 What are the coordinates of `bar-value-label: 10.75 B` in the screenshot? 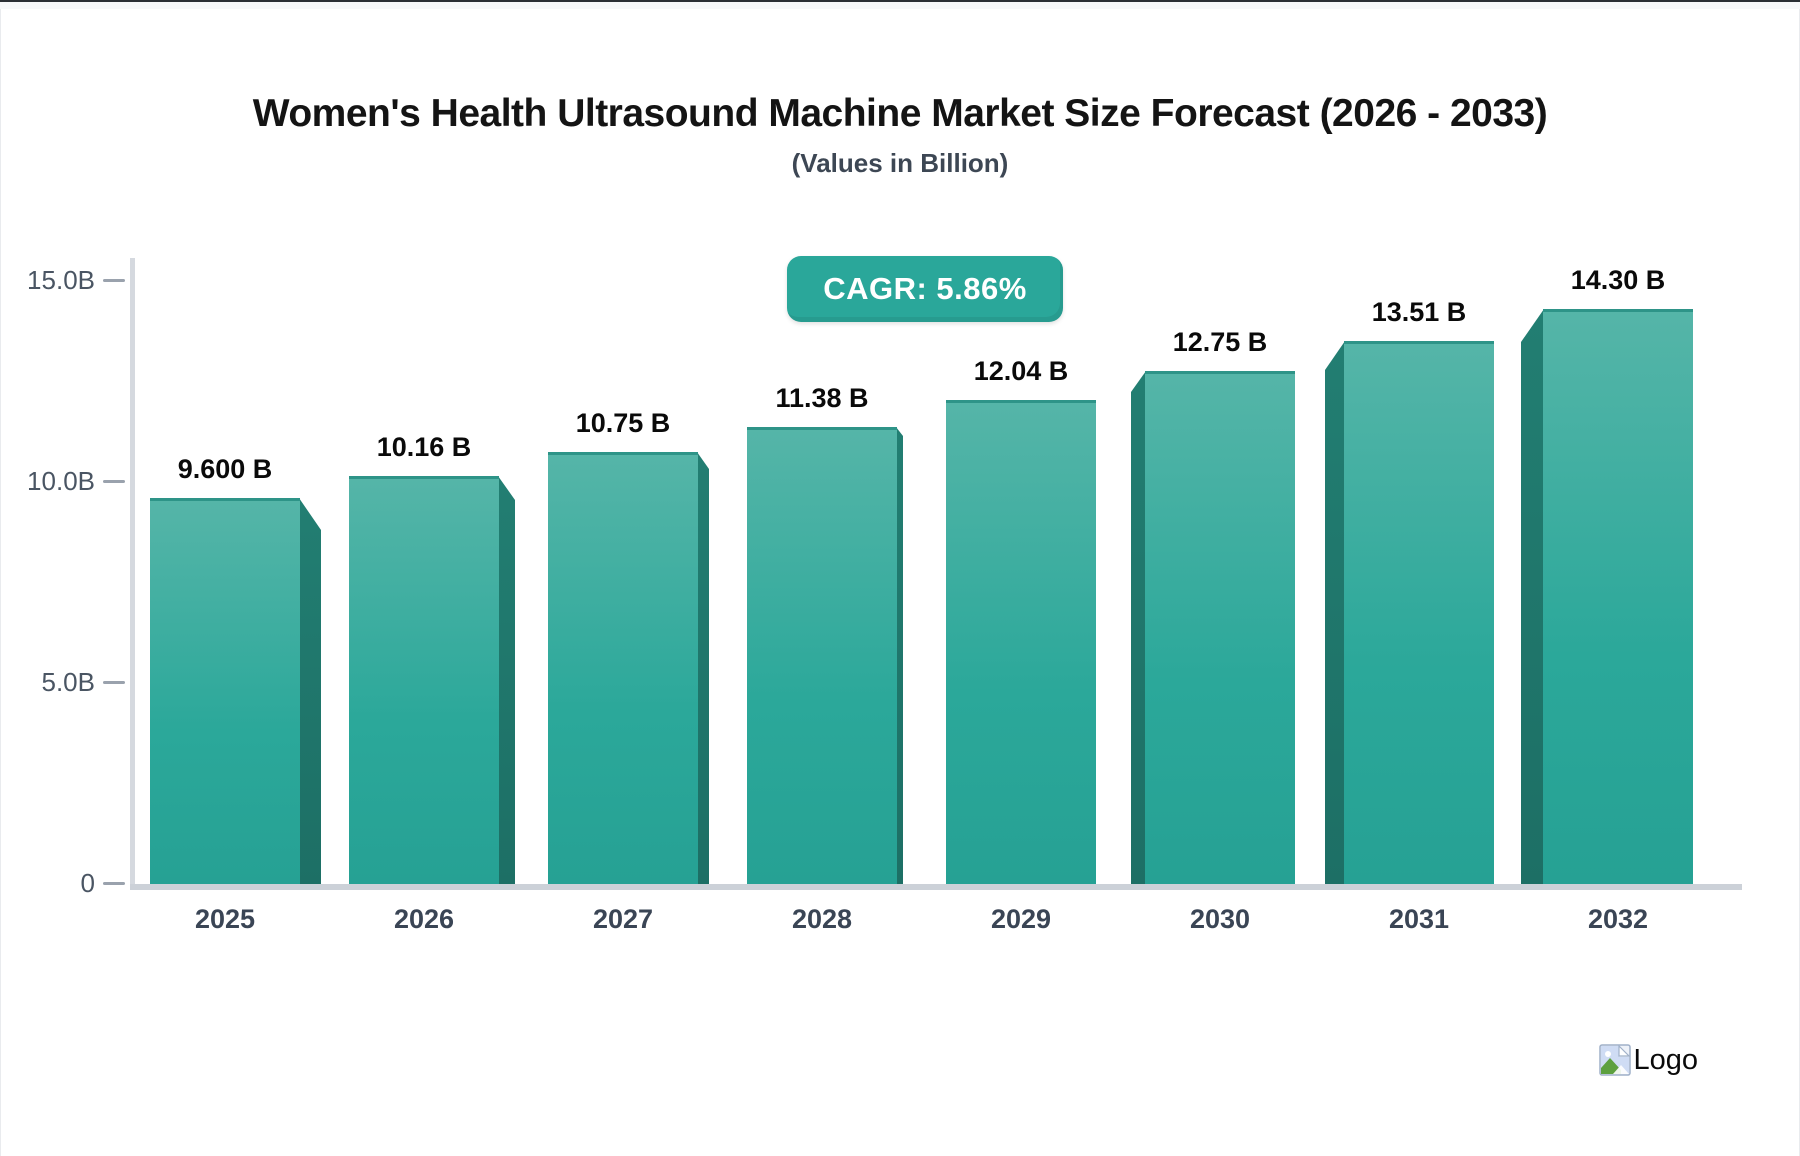 It's located at (623, 423).